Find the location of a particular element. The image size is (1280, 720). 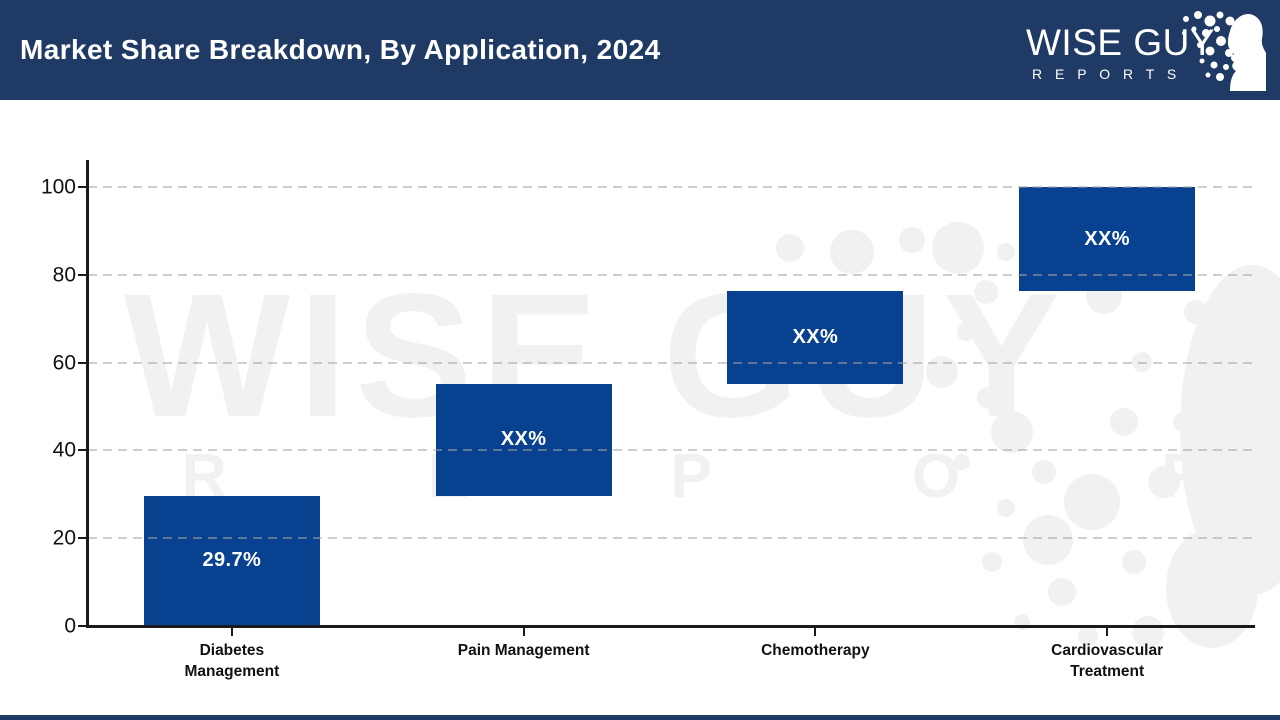

wise-guy-reports-logo: WISE GUY R E P O R T S is located at coordinates (1146, 51).